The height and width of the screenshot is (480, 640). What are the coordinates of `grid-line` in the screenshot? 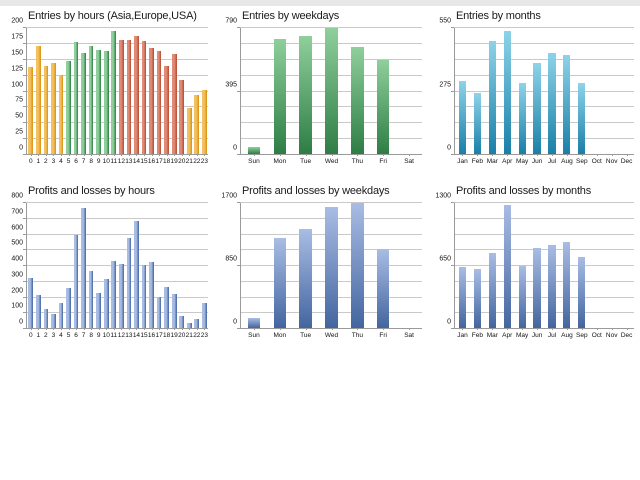 It's located at (117, 234).